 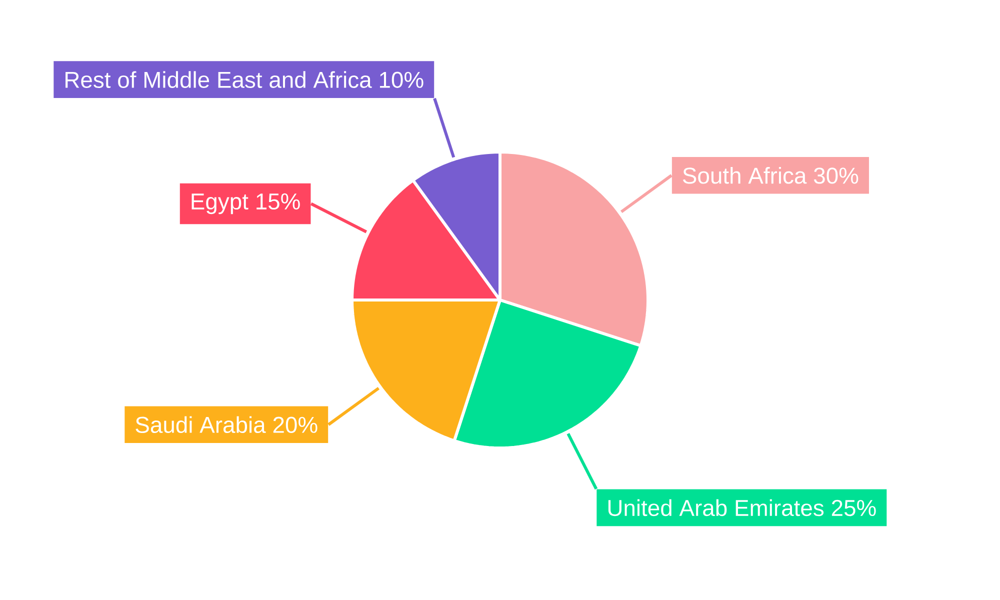 What do you see at coordinates (278, 201) in the screenshot?
I see `data-label: 15%` at bounding box center [278, 201].